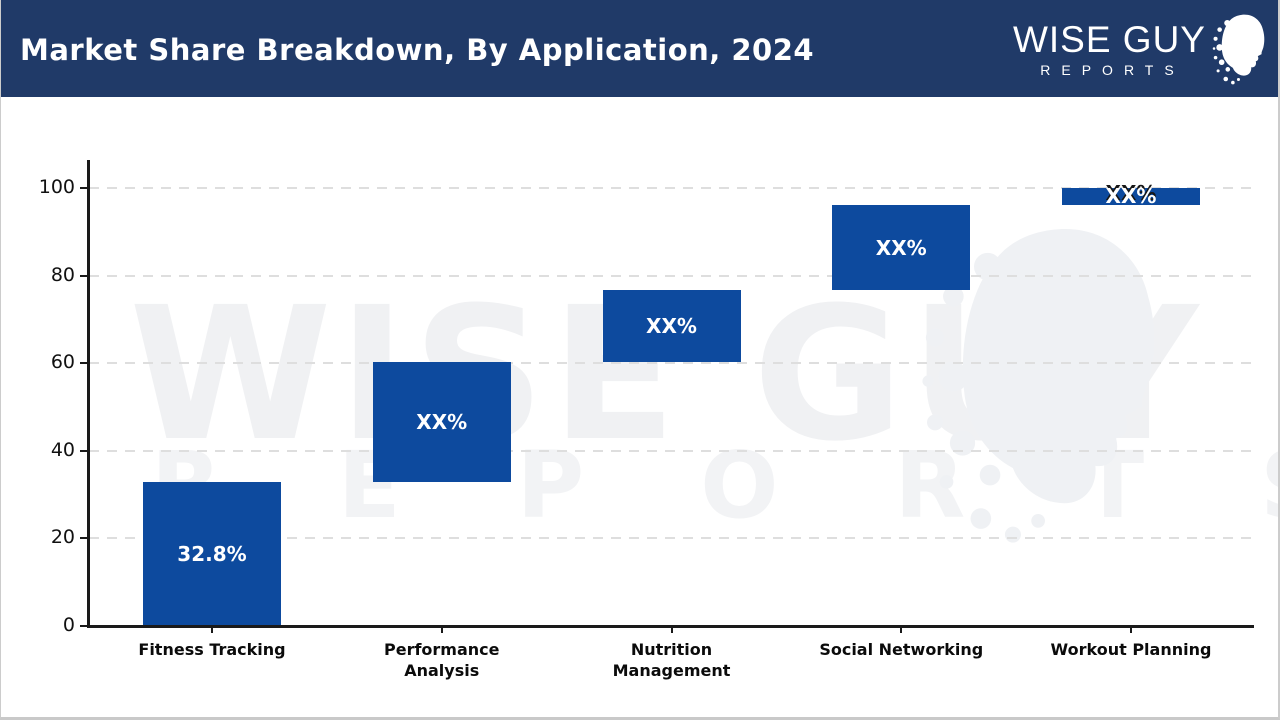  What do you see at coordinates (88, 394) in the screenshot?
I see `y-axis-line` at bounding box center [88, 394].